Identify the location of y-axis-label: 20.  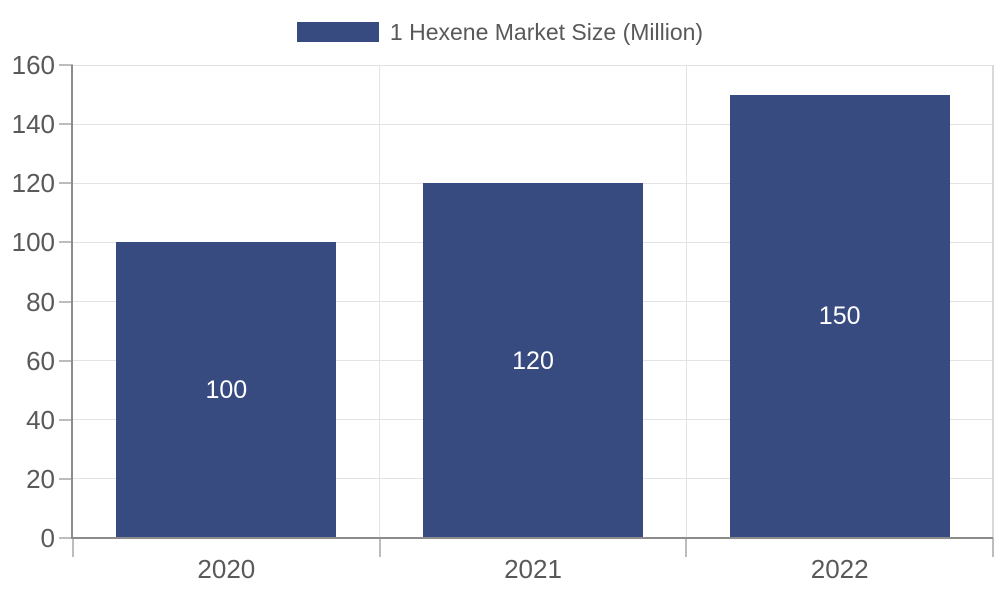
(40, 478).